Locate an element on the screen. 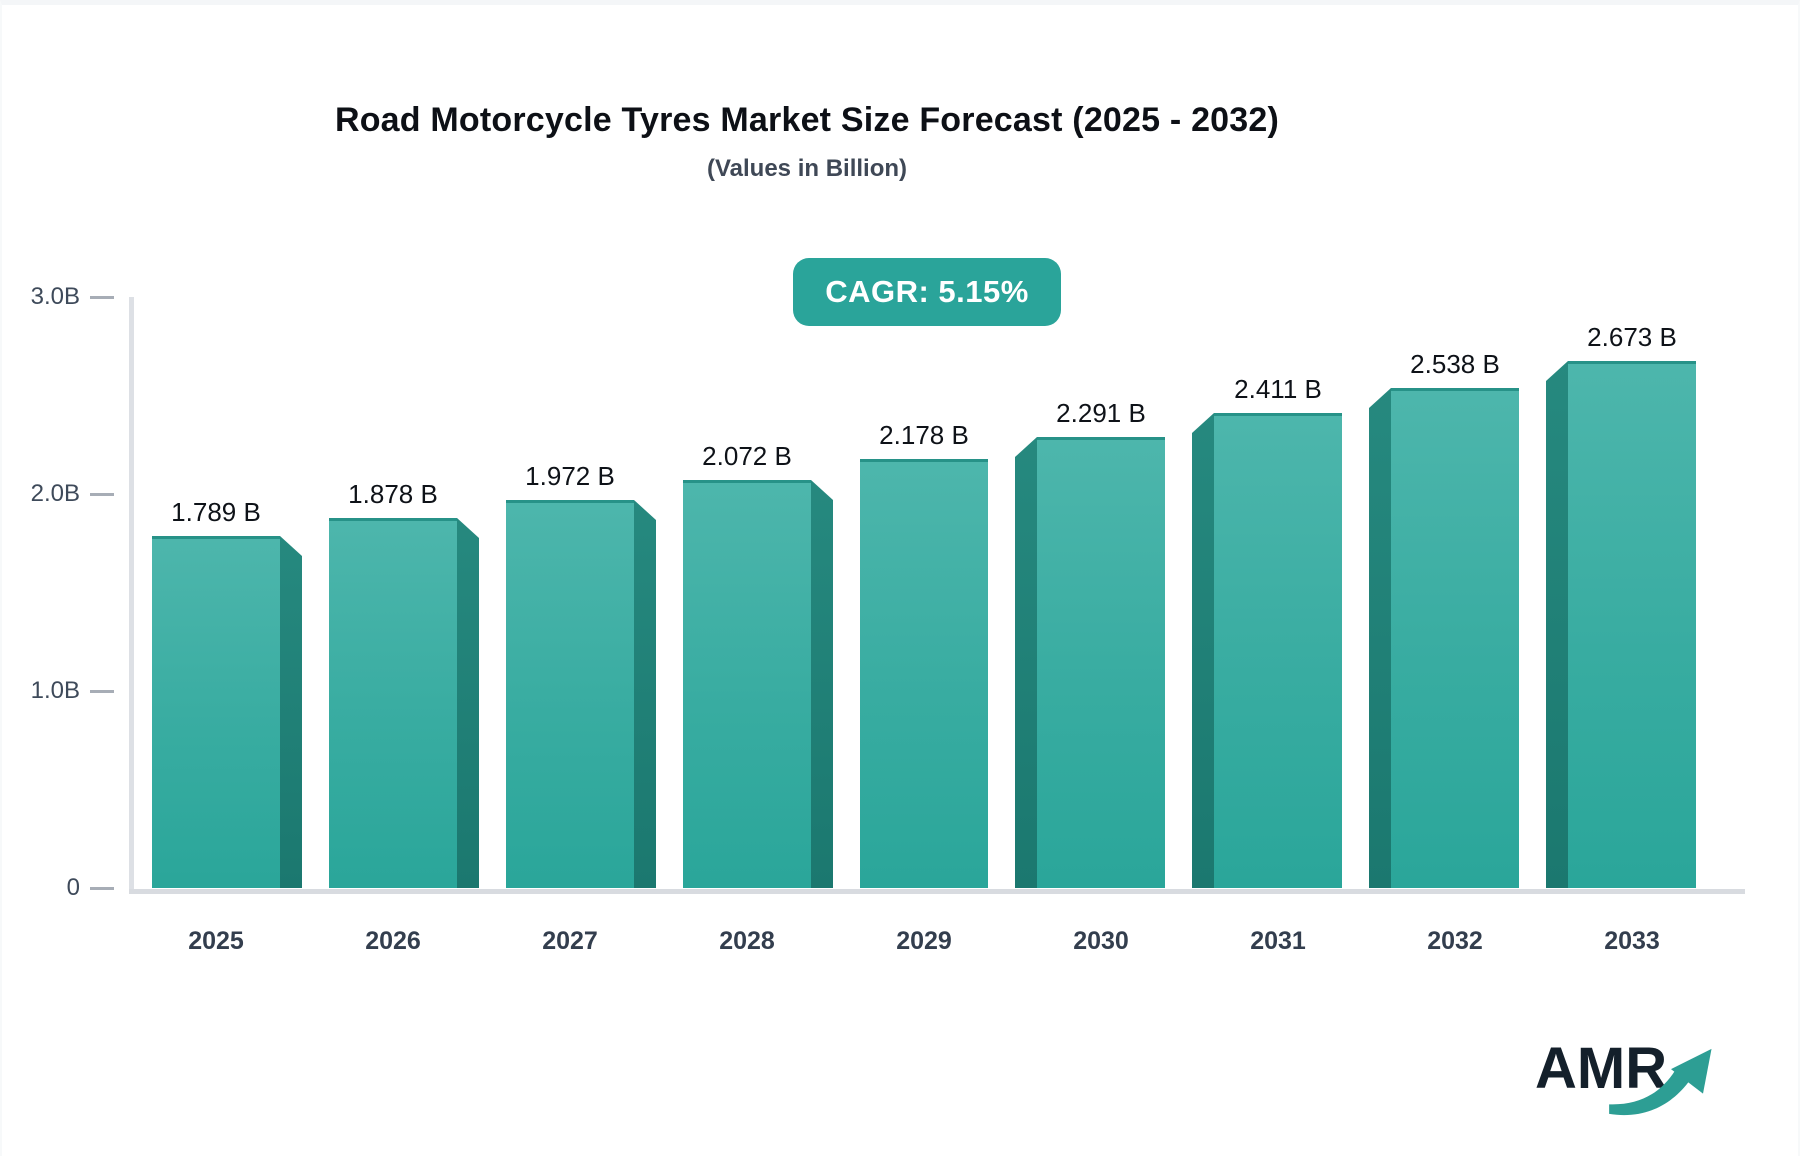 The width and height of the screenshot is (1800, 1156). y-axis-line is located at coordinates (131, 595).